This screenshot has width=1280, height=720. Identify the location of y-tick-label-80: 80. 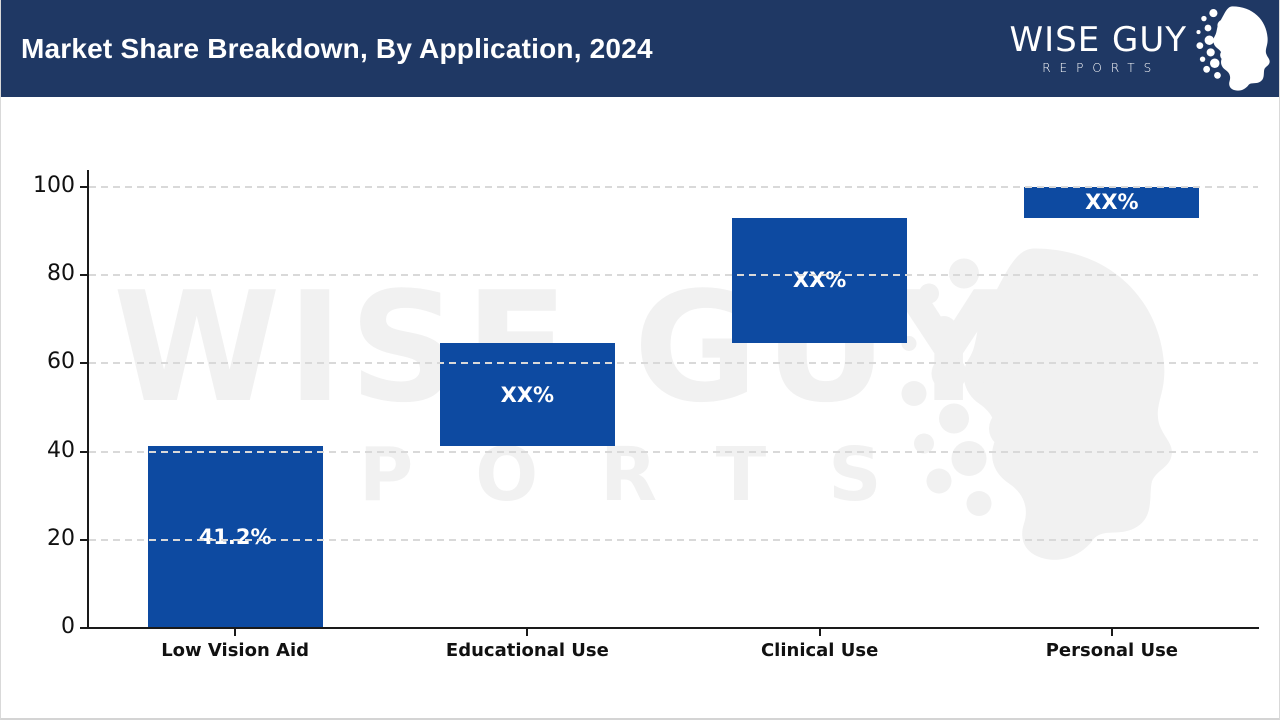
(61, 274).